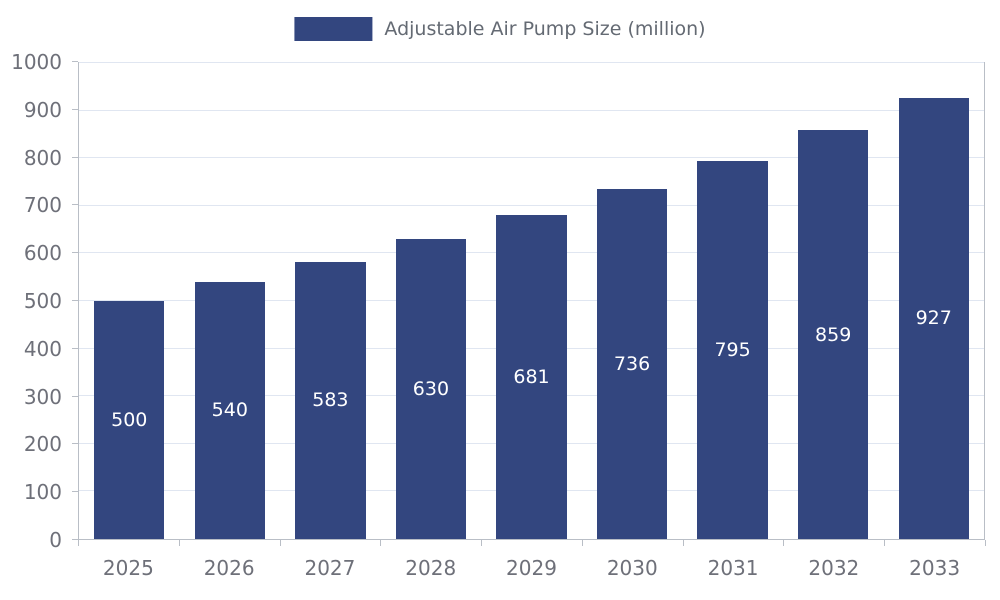 This screenshot has height=600, width=1000. What do you see at coordinates (333, 29) in the screenshot?
I see `legend-swatch-icon` at bounding box center [333, 29].